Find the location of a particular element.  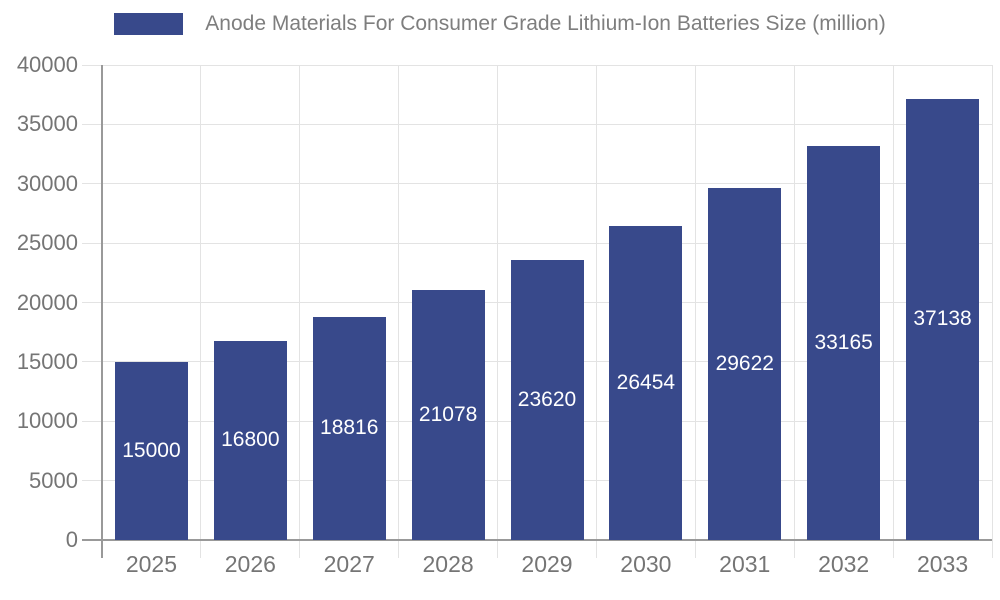

x-tick-label: 2031 is located at coordinates (745, 564).